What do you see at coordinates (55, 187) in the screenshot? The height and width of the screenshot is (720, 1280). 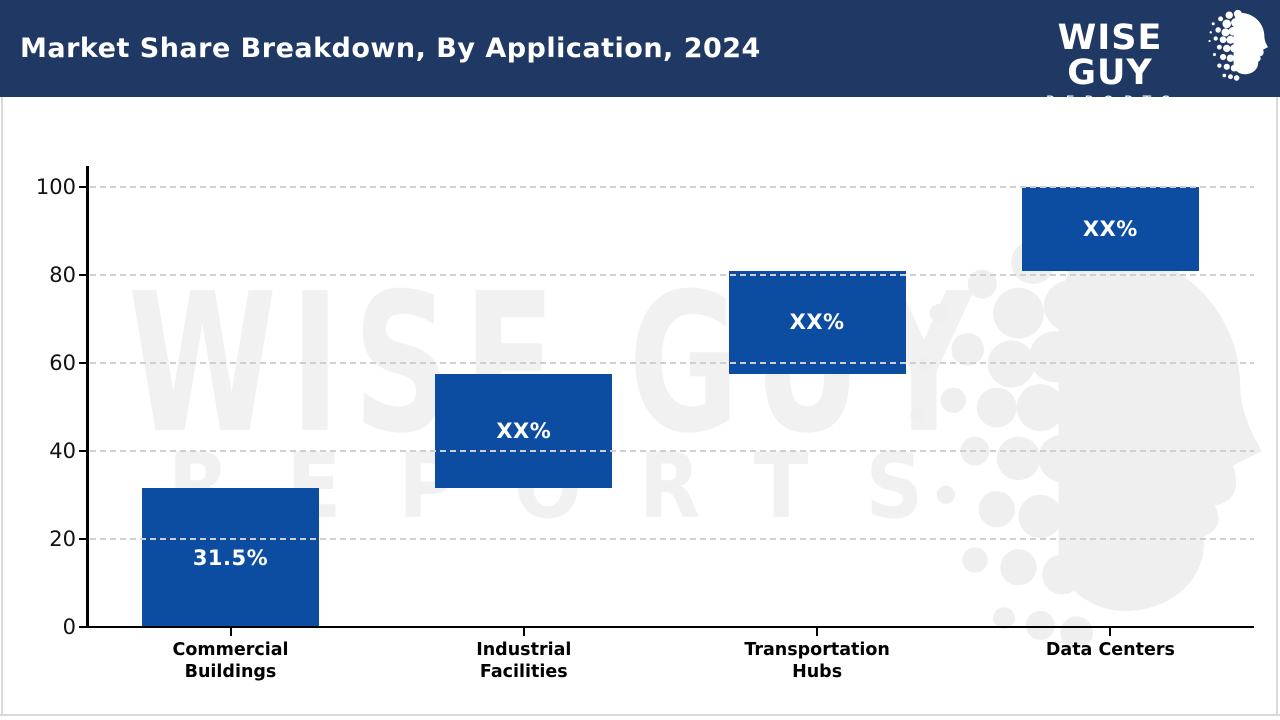 I see `y-axis-tick-label: 100` at bounding box center [55, 187].